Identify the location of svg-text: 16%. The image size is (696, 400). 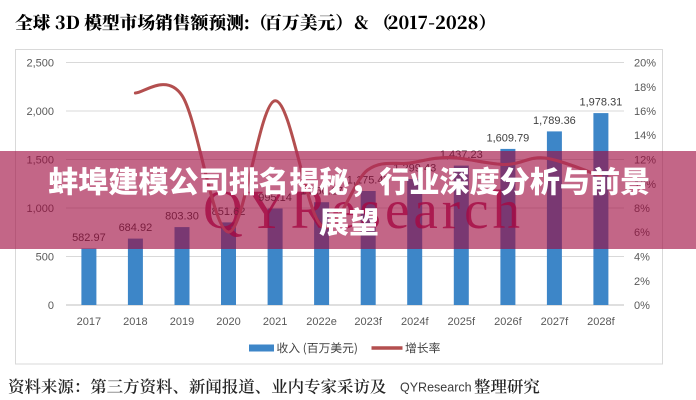
(645, 112).